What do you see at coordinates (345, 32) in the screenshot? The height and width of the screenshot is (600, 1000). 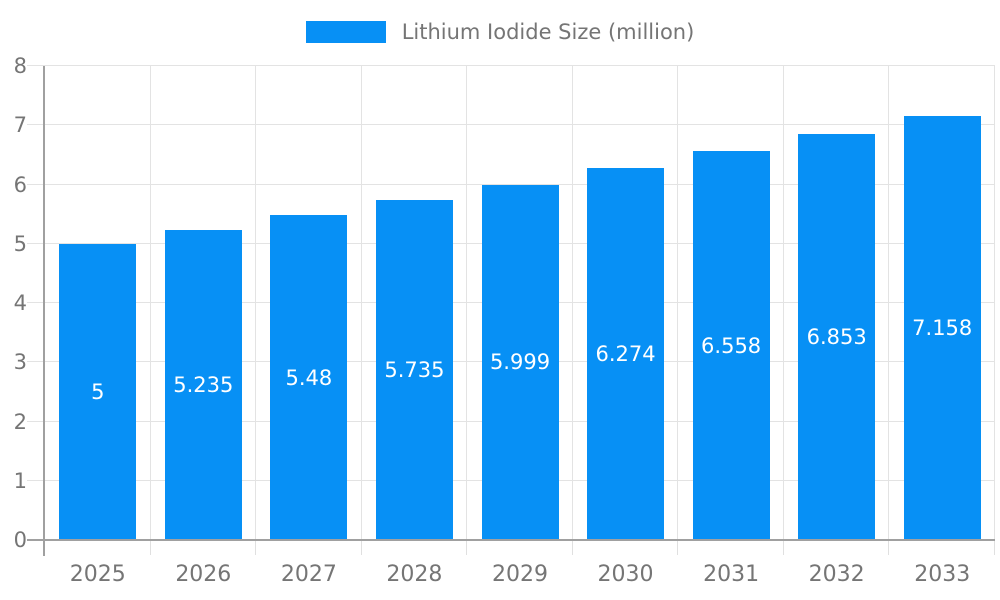 I see `legend-swatch` at bounding box center [345, 32].